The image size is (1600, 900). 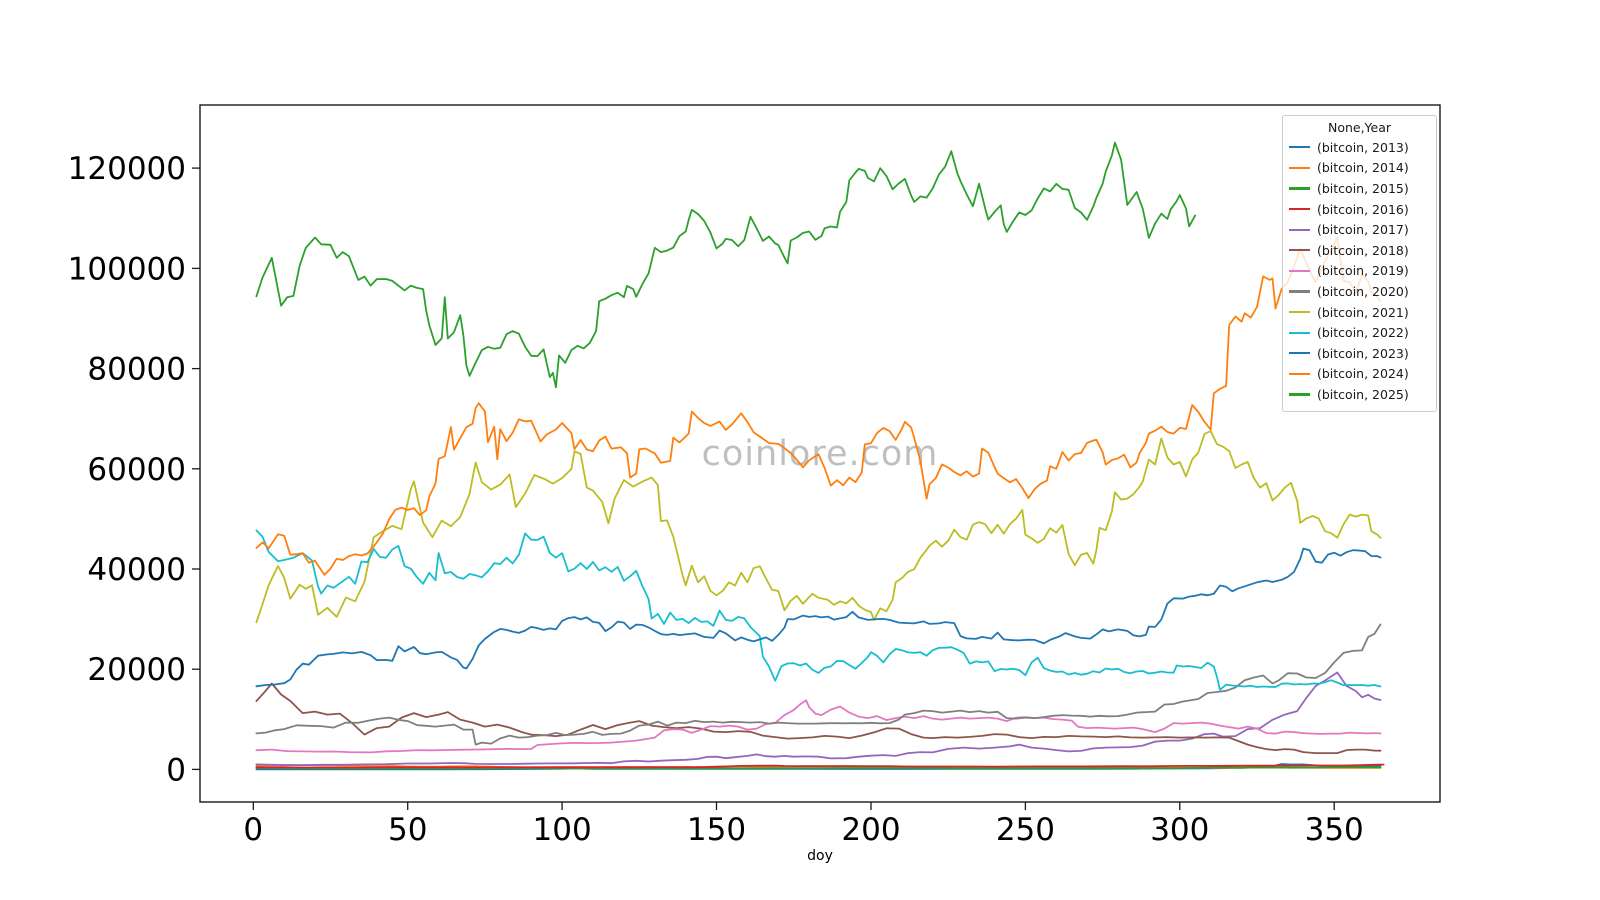 I want to click on legend-entry-2014: (bitcoin, 2014), so click(x=1359, y=168).